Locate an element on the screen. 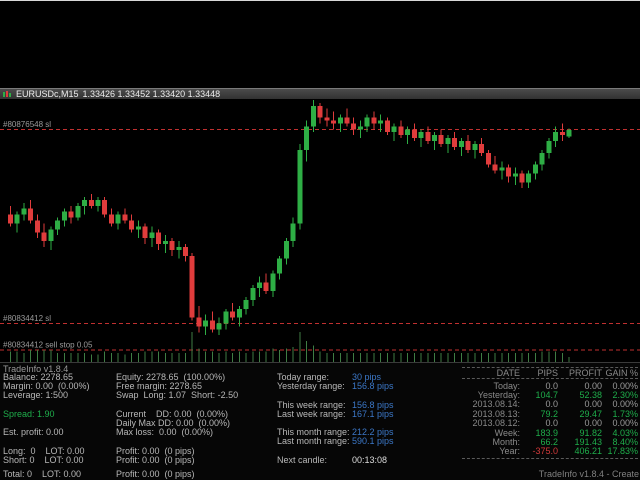 This screenshot has height=480, width=640. table-row: 2013.08.14: 0.0 0.00 0.00% is located at coordinates (550, 404).